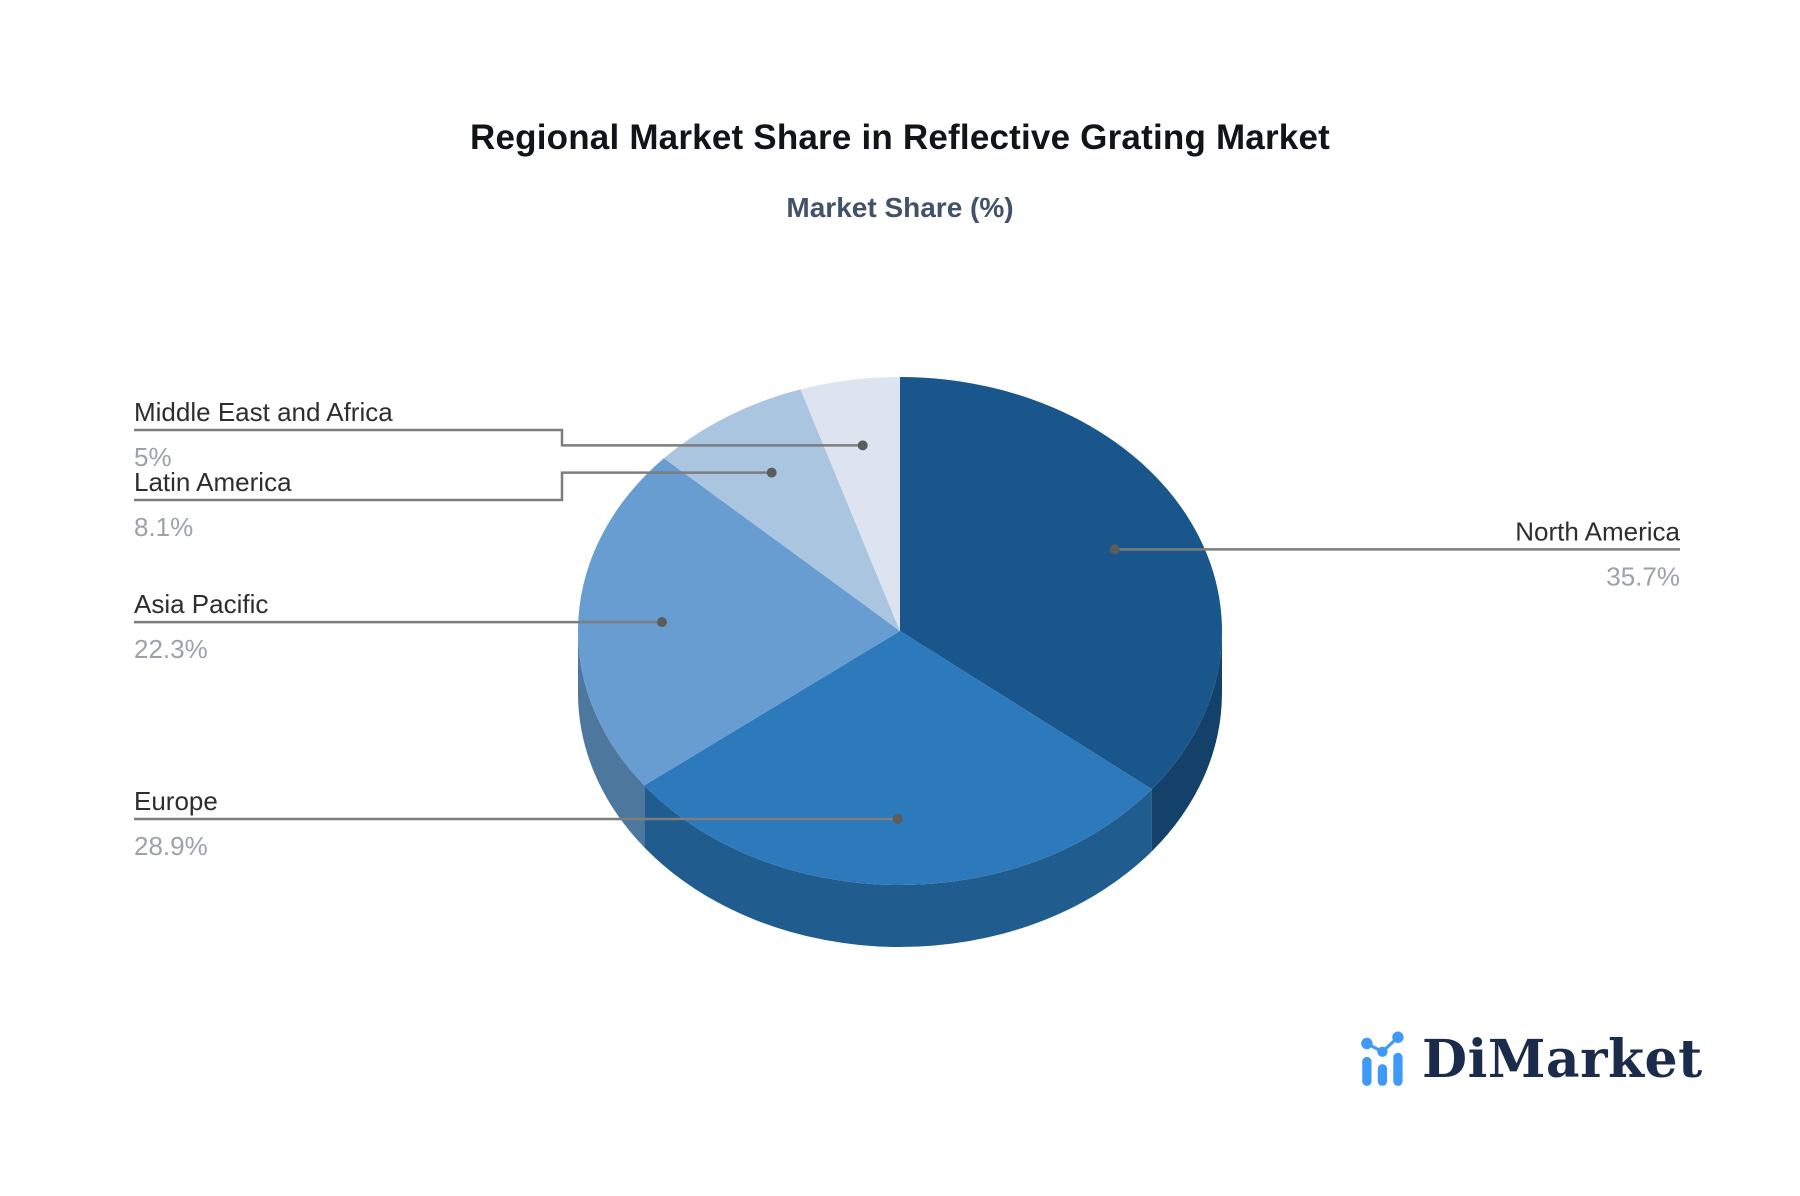 The height and width of the screenshot is (1196, 1800). Describe the element at coordinates (862, 445) in the screenshot. I see `leader-dot-middle-east-and-africa` at that location.